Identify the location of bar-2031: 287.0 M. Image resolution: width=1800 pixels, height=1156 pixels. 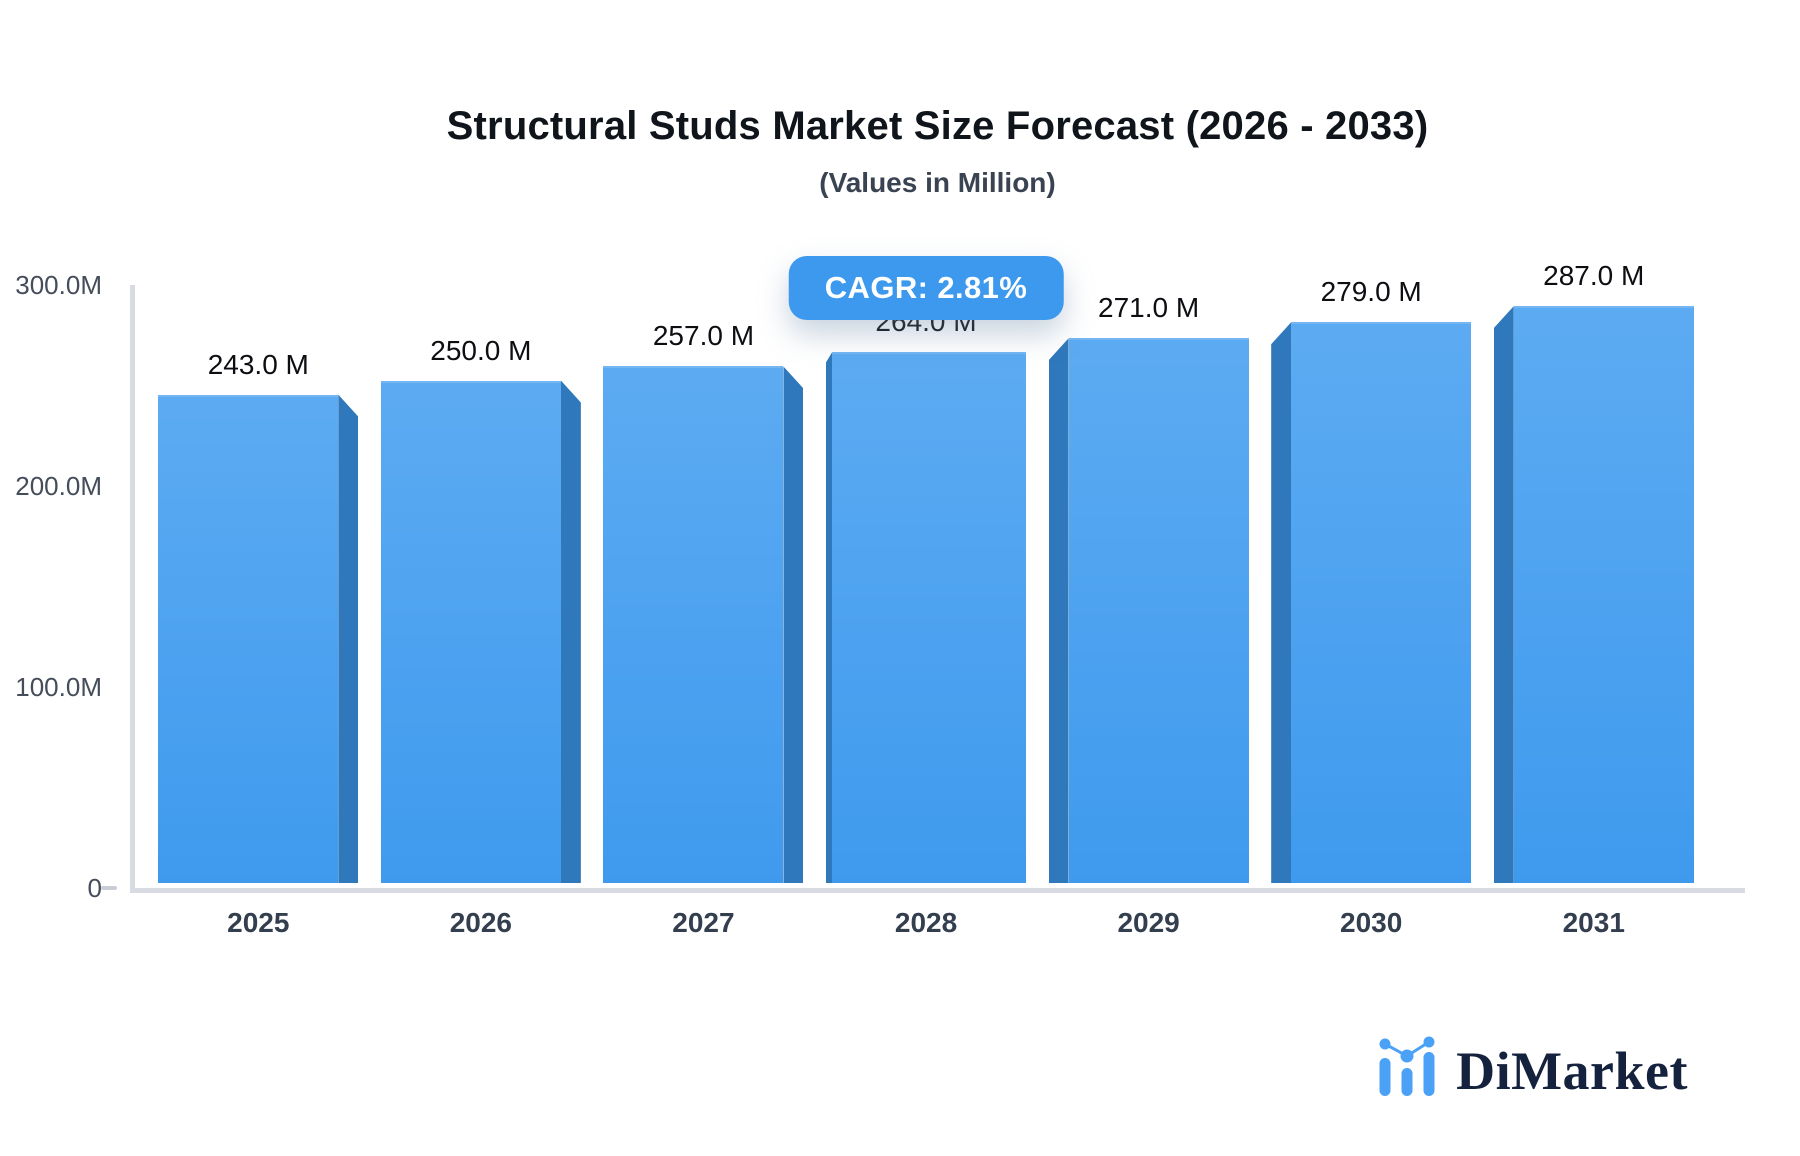
(1593, 571).